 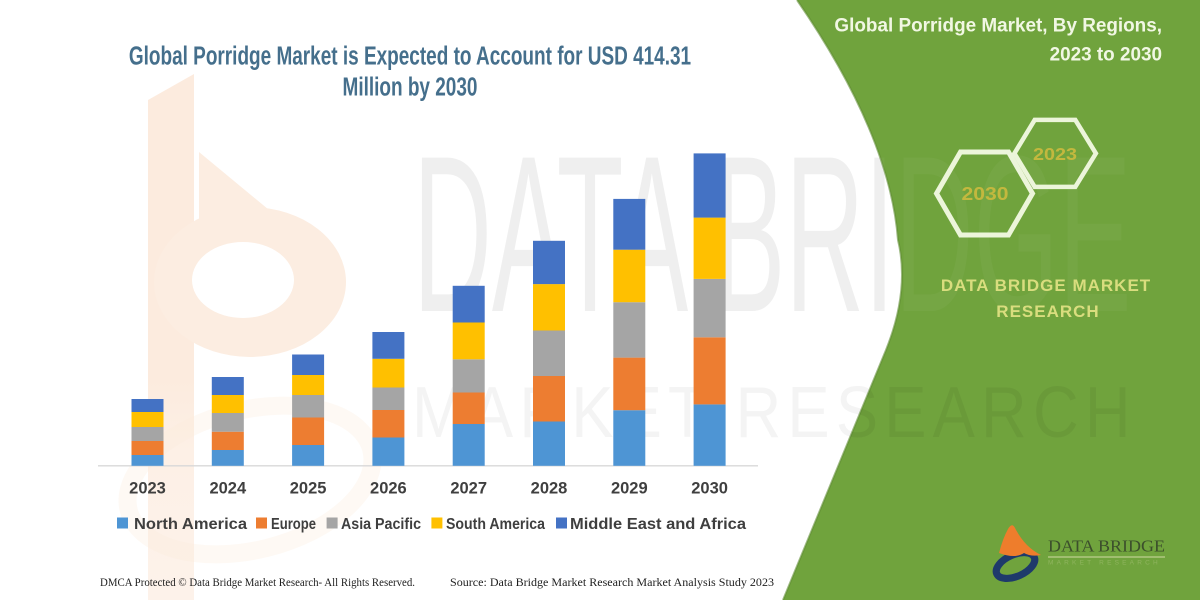 What do you see at coordinates (998, 25) in the screenshot?
I see `svg-text:Global Porridge Market, By Reg: Global Porridge Market, By Regions,` at bounding box center [998, 25].